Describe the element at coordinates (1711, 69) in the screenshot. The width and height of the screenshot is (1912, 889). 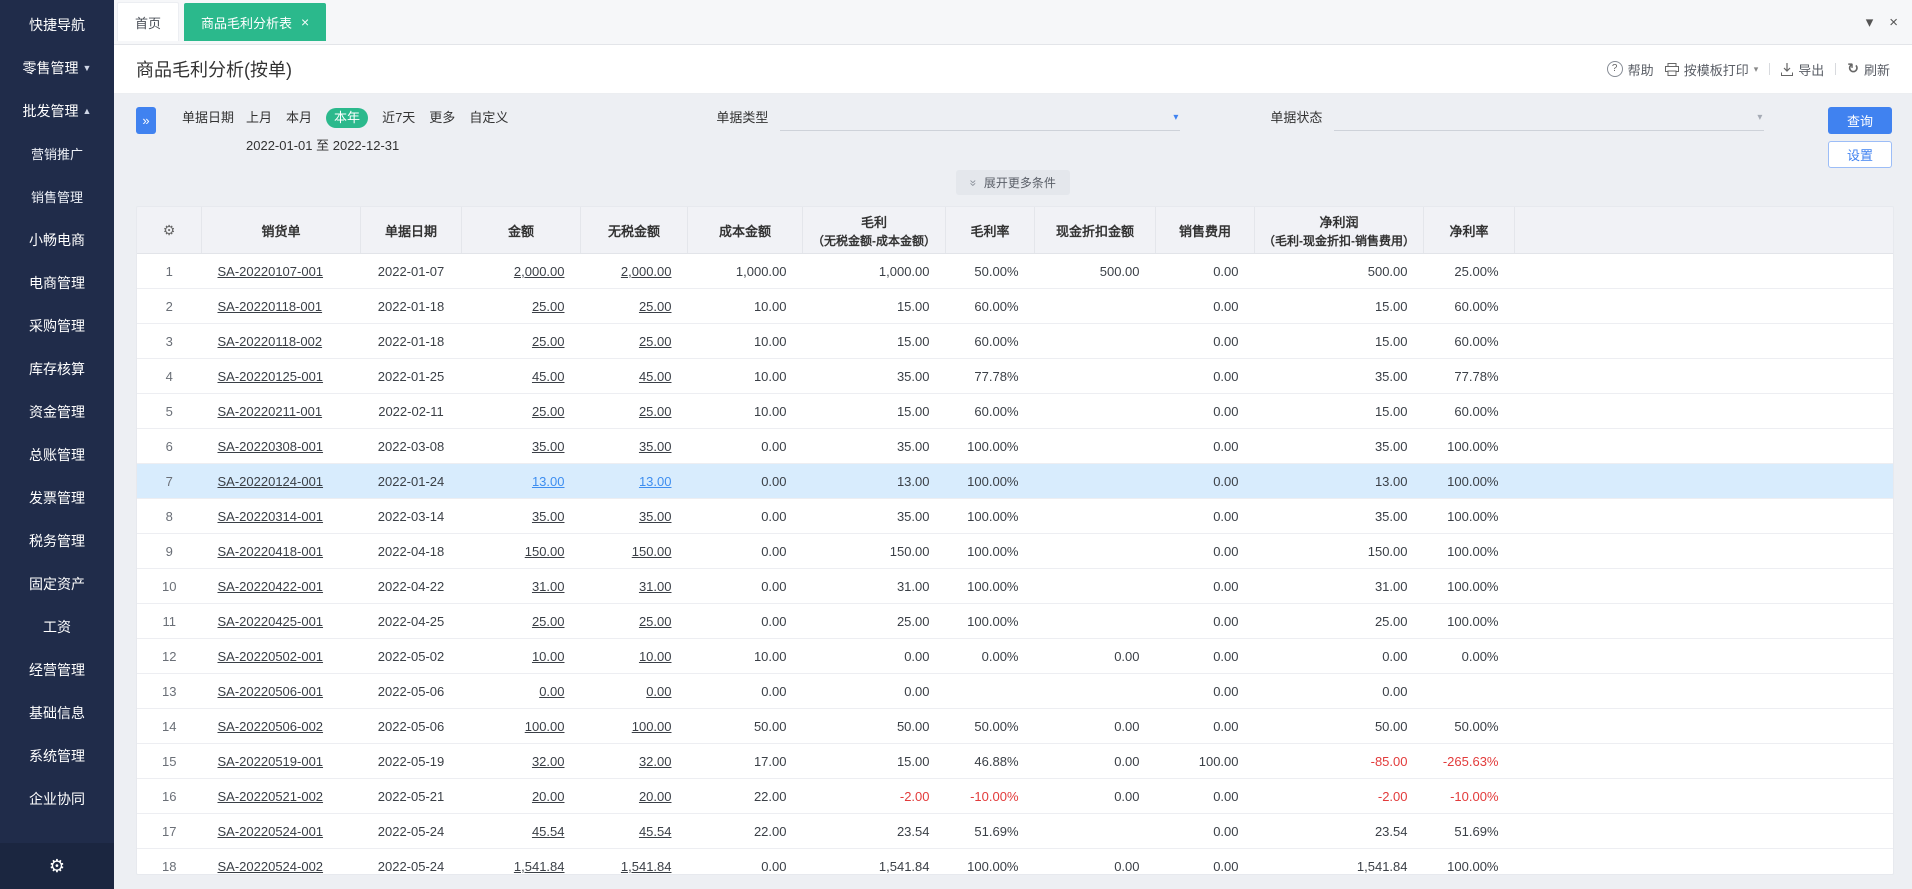
I see `print-by-template-button: 按模板打印 ▾` at that location.